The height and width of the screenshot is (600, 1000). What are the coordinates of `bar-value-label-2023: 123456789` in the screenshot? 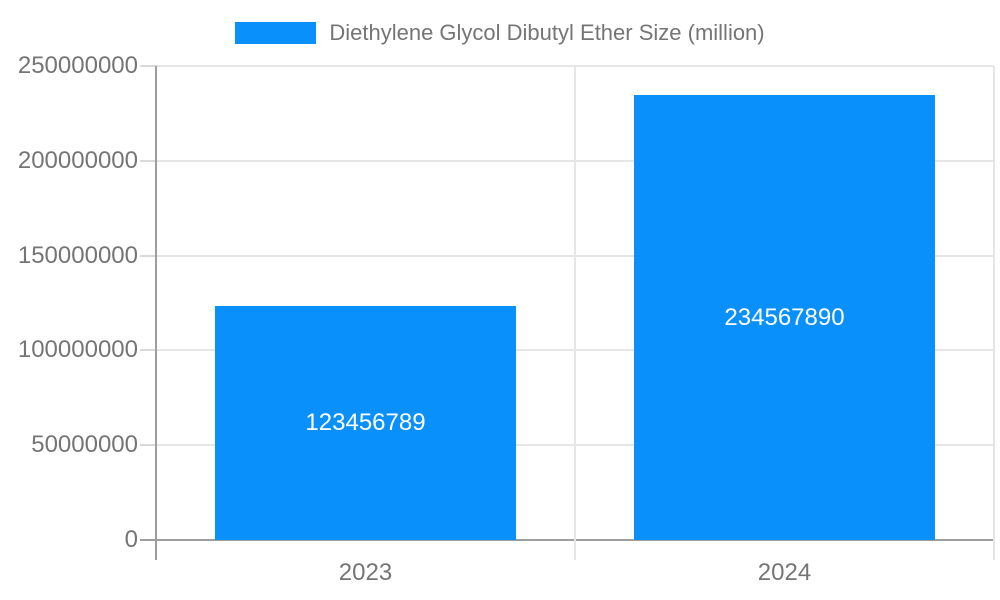 It's located at (365, 422).